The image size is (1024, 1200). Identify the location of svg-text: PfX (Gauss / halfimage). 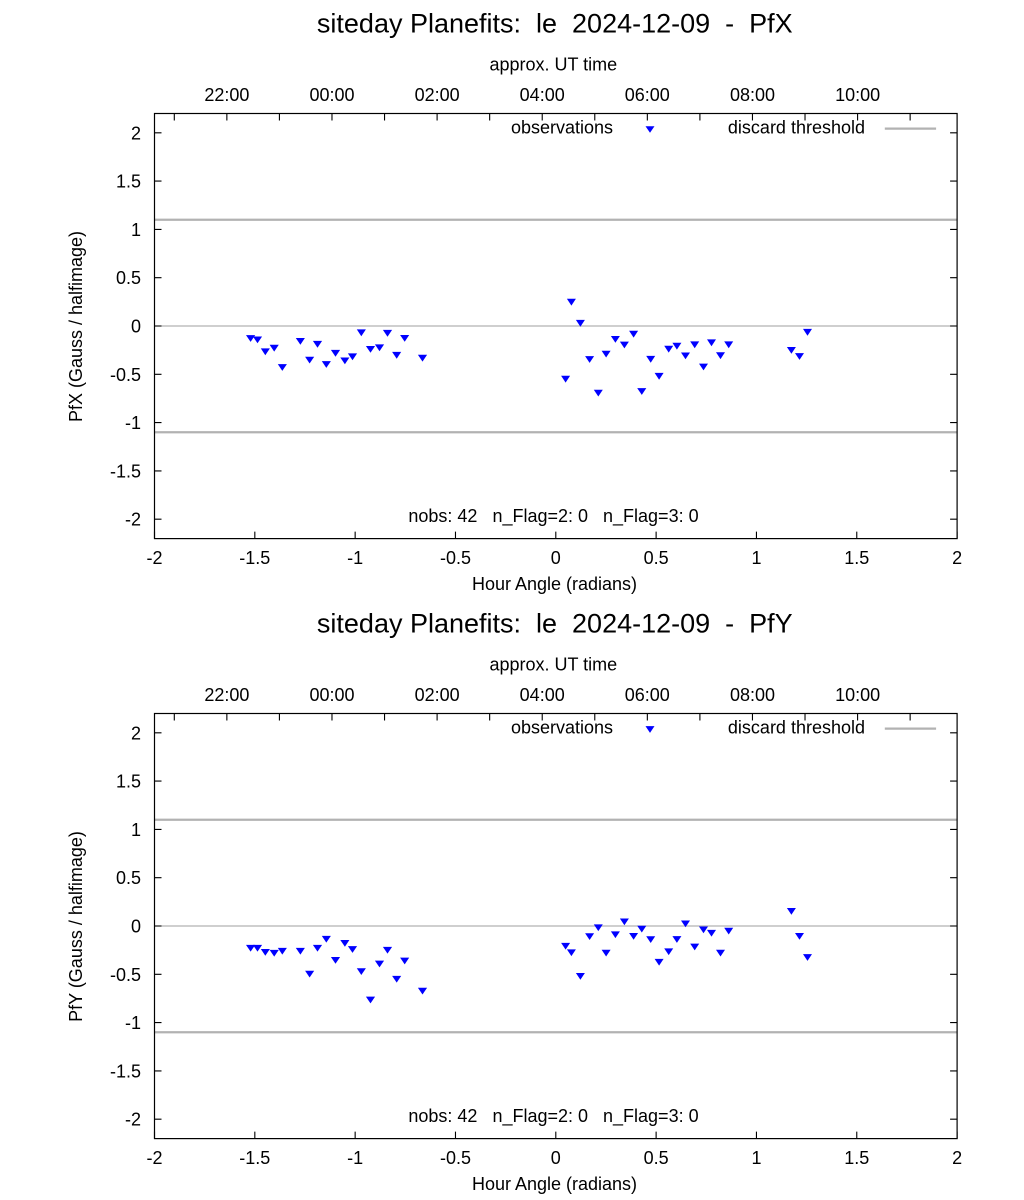
(76, 326).